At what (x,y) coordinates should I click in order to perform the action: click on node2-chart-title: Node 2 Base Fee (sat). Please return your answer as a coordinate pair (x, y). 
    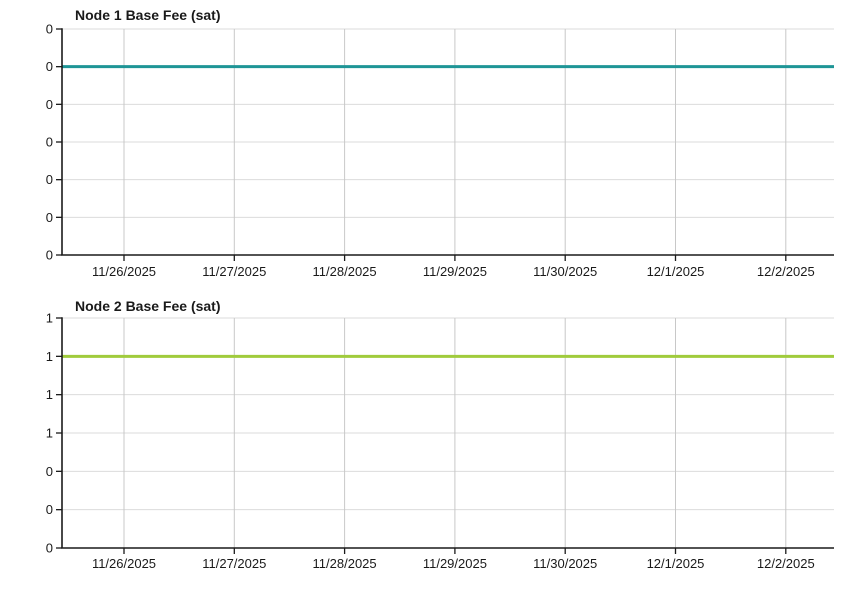
    Looking at the image, I should click on (148, 306).